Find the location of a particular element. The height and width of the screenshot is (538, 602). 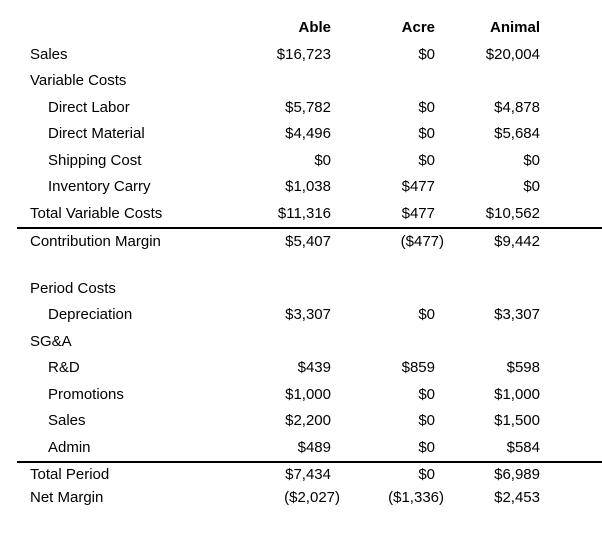

row-label: Inventory Carry is located at coordinates (99, 187).